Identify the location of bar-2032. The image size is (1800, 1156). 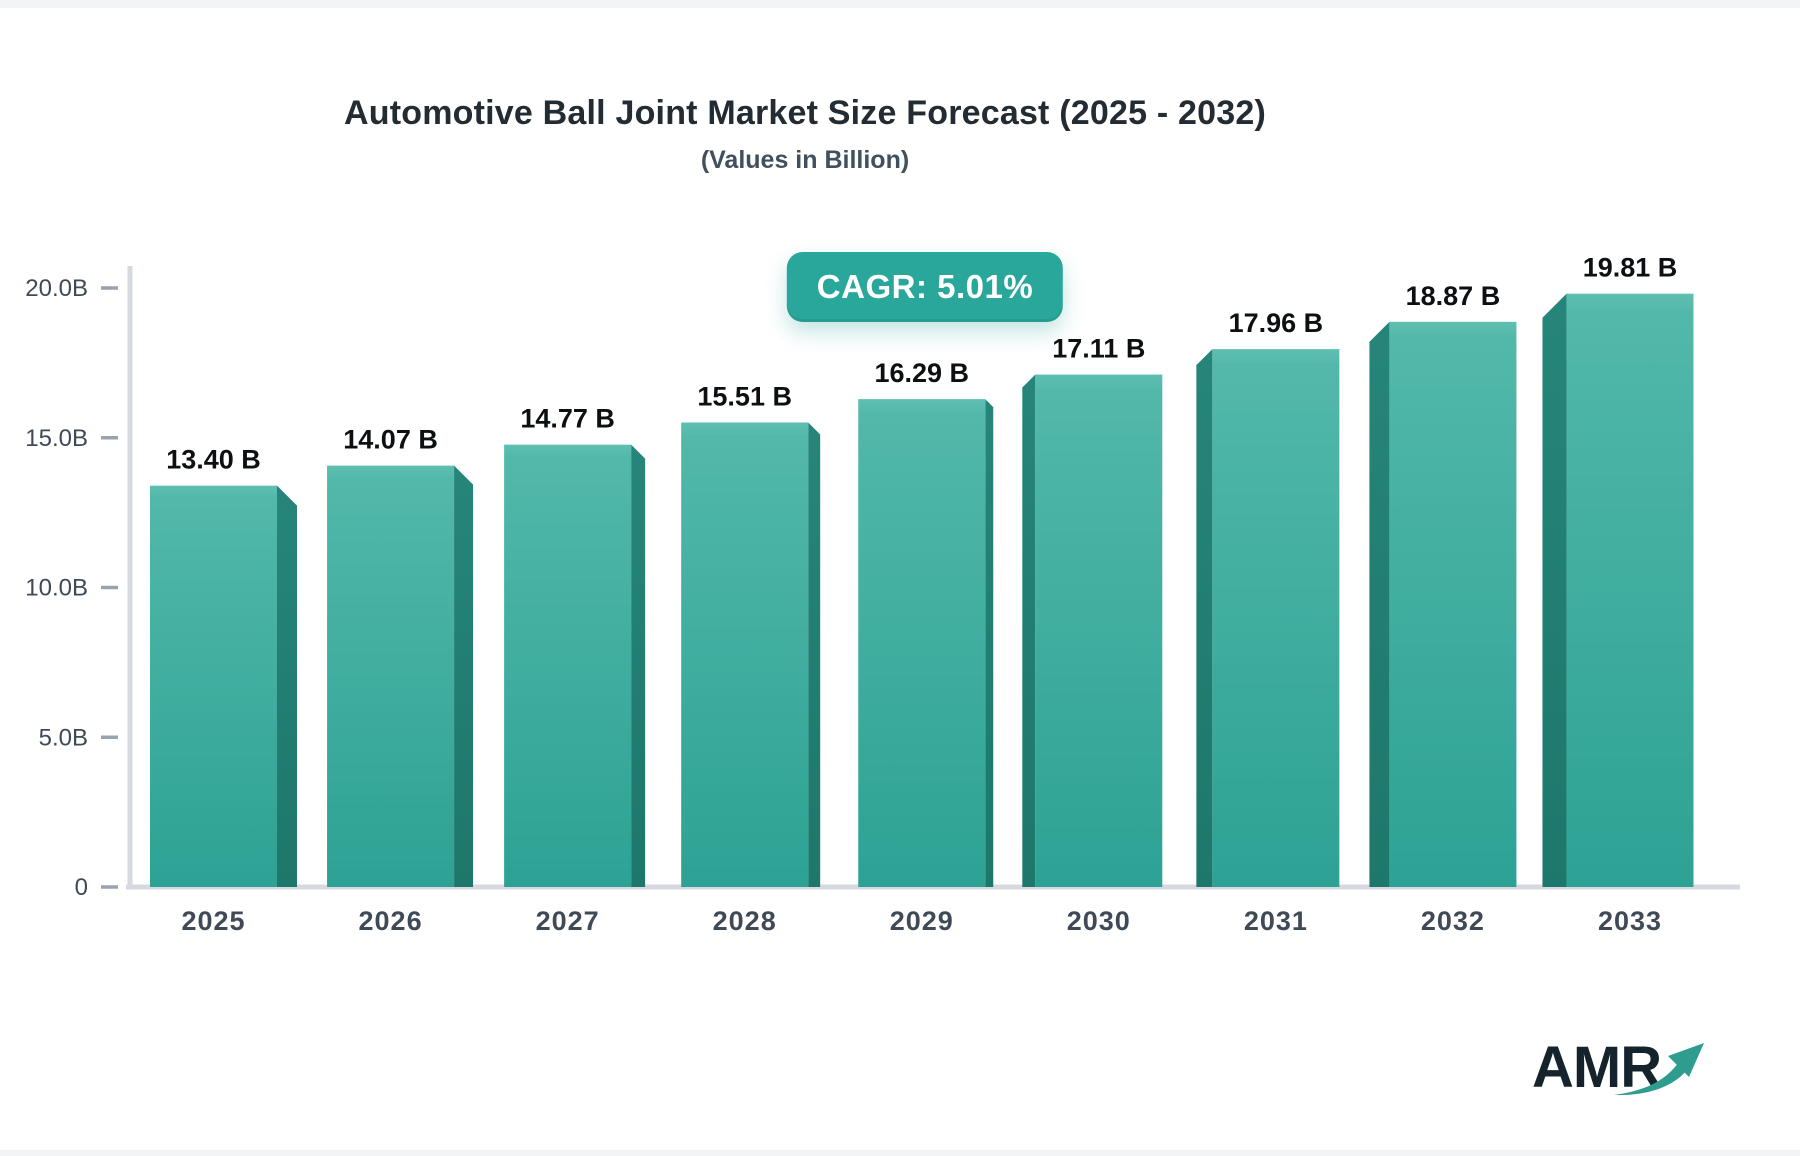
(1443, 604).